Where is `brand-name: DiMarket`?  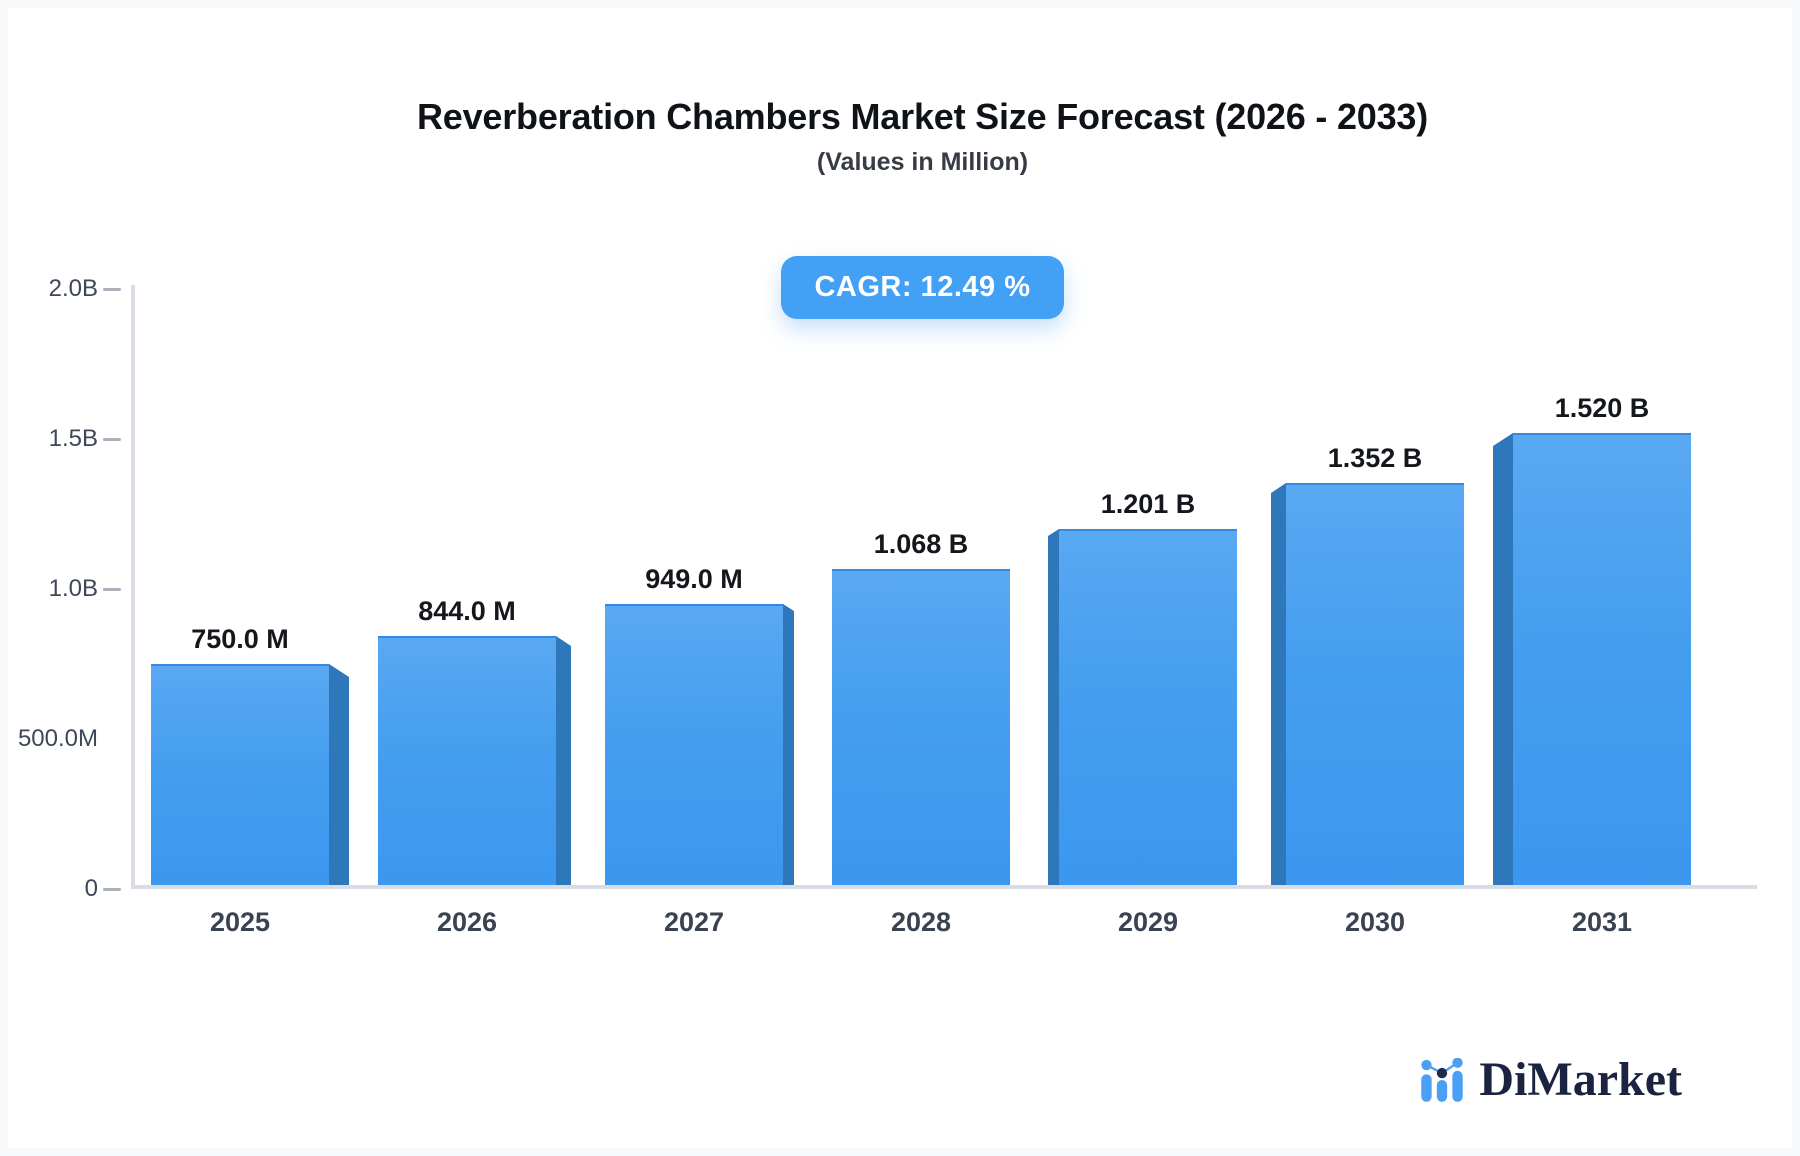
brand-name: DiMarket is located at coordinates (1580, 1079).